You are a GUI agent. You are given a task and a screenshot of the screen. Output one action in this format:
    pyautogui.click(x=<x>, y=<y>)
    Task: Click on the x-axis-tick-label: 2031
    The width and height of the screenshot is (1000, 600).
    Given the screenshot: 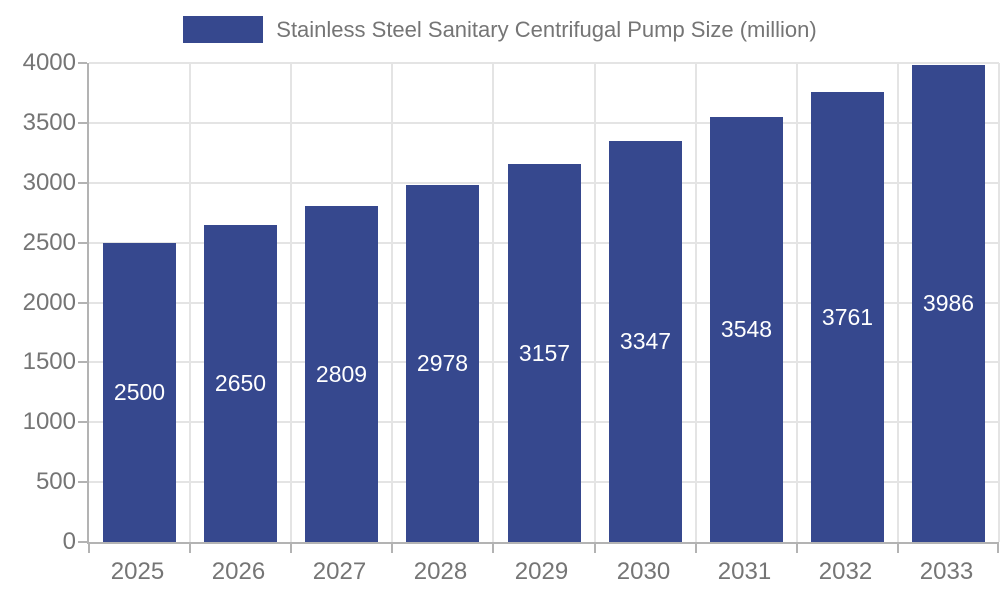 What is the action you would take?
    pyautogui.click(x=744, y=571)
    